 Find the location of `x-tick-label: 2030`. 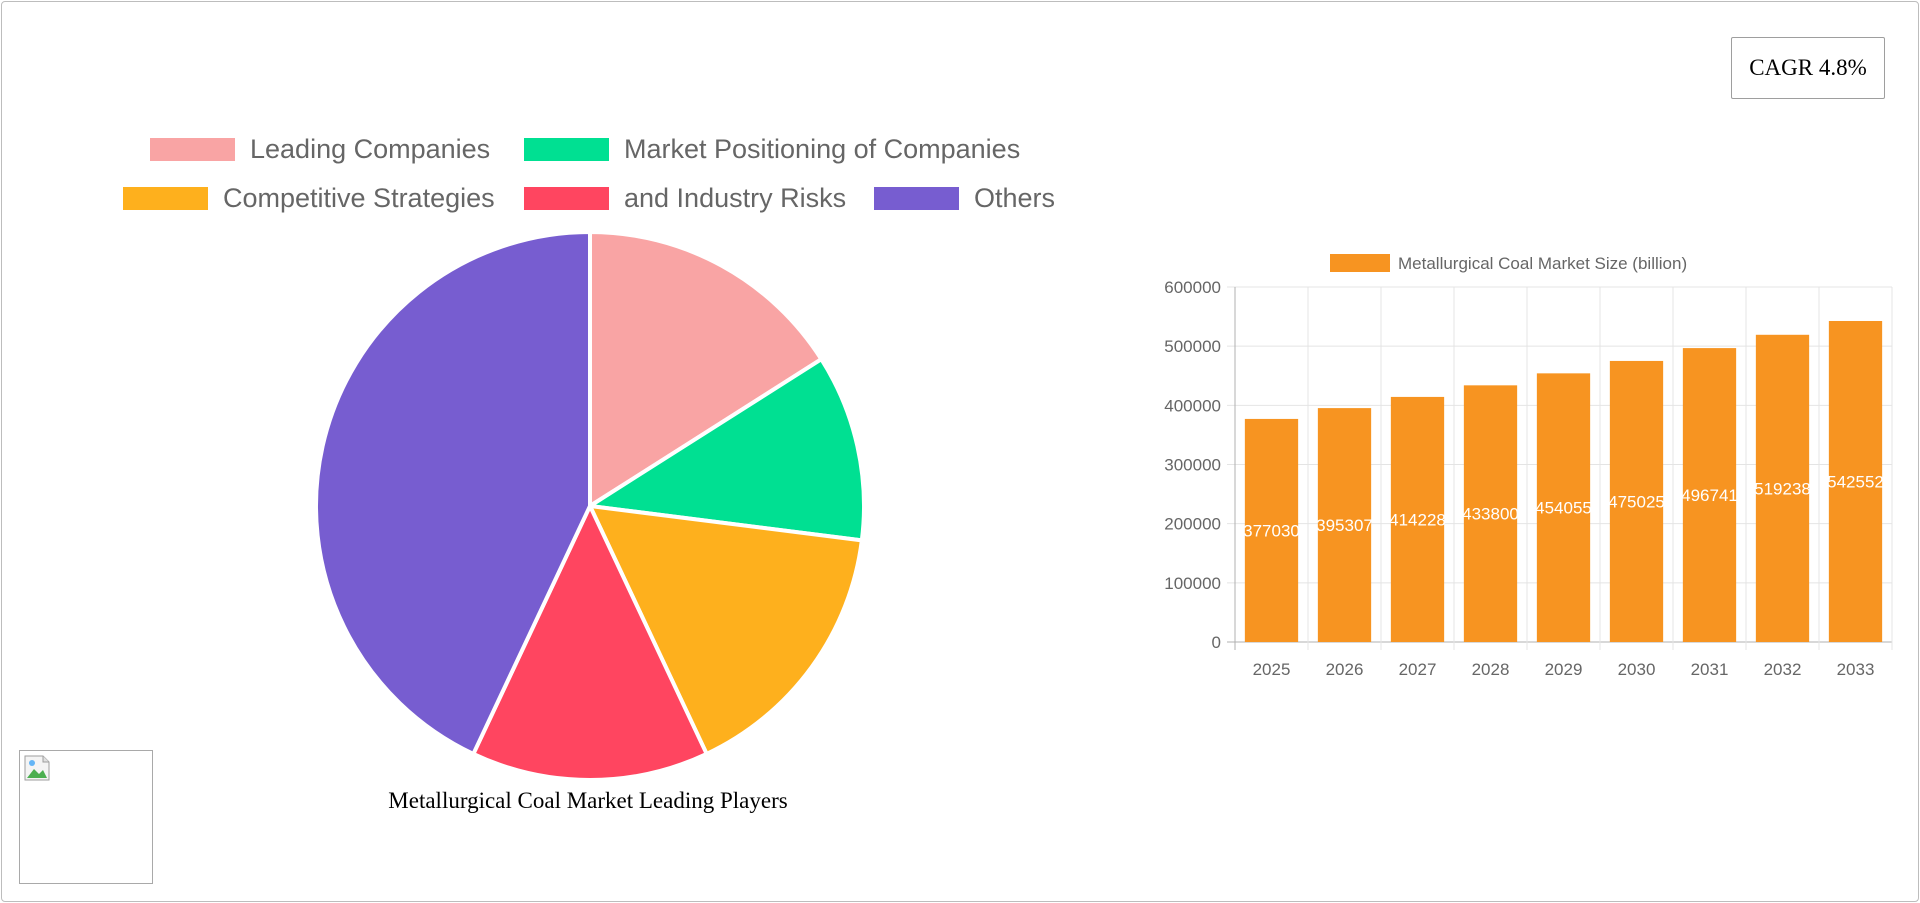

x-tick-label: 2030 is located at coordinates (1637, 669).